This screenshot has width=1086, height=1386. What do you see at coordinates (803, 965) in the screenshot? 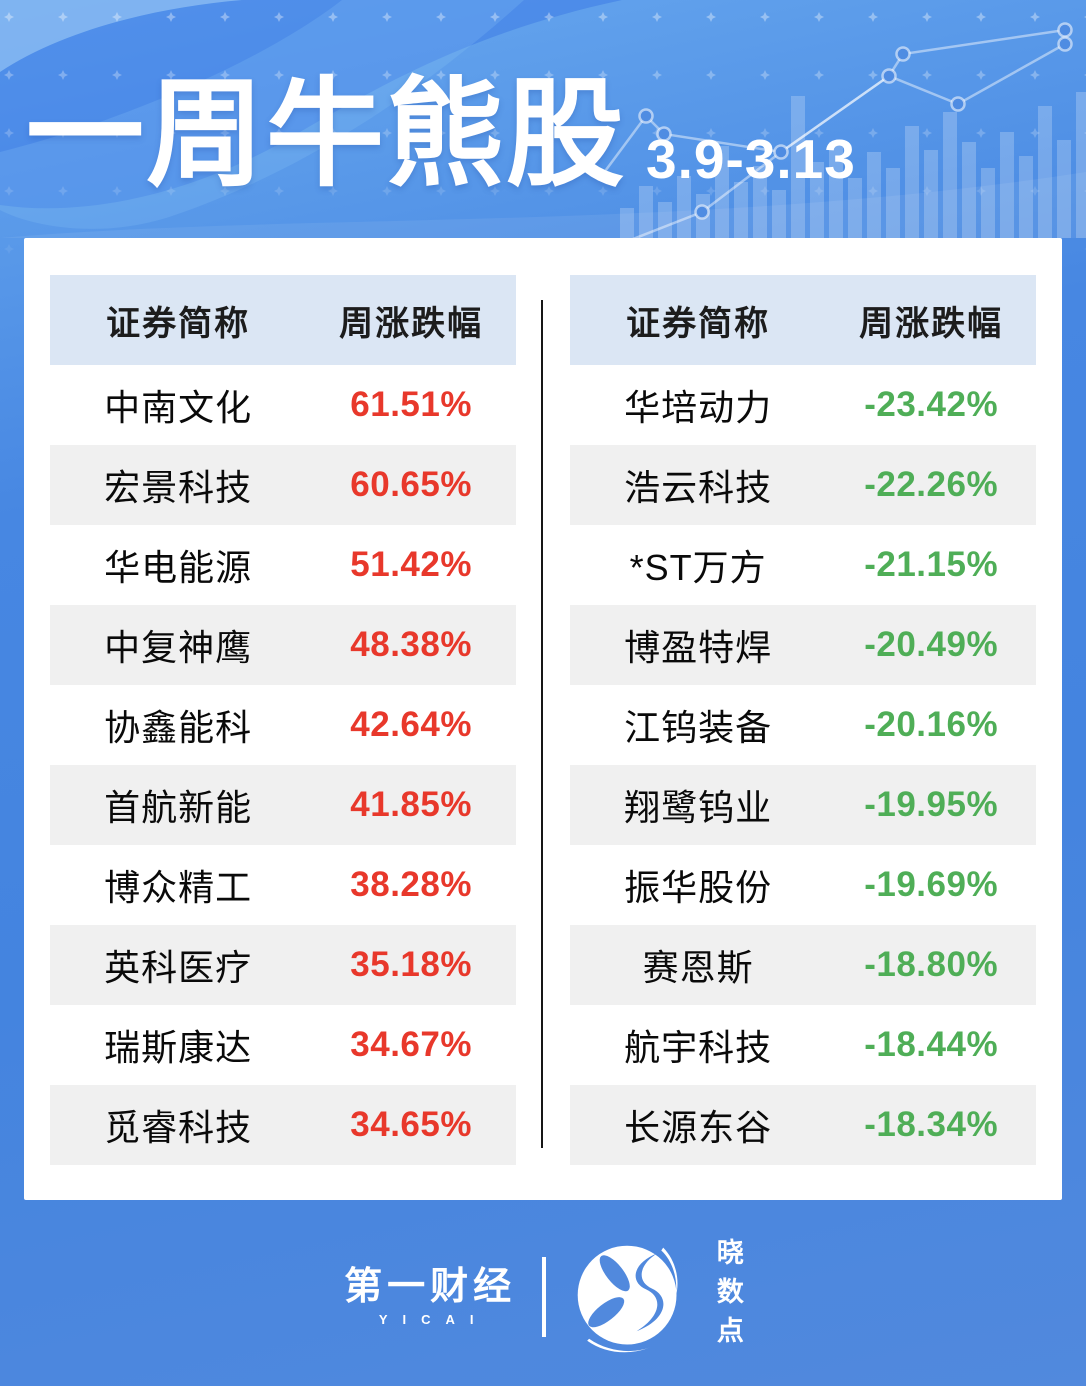
I see `table-row: 赛恩斯 -18.80%` at bounding box center [803, 965].